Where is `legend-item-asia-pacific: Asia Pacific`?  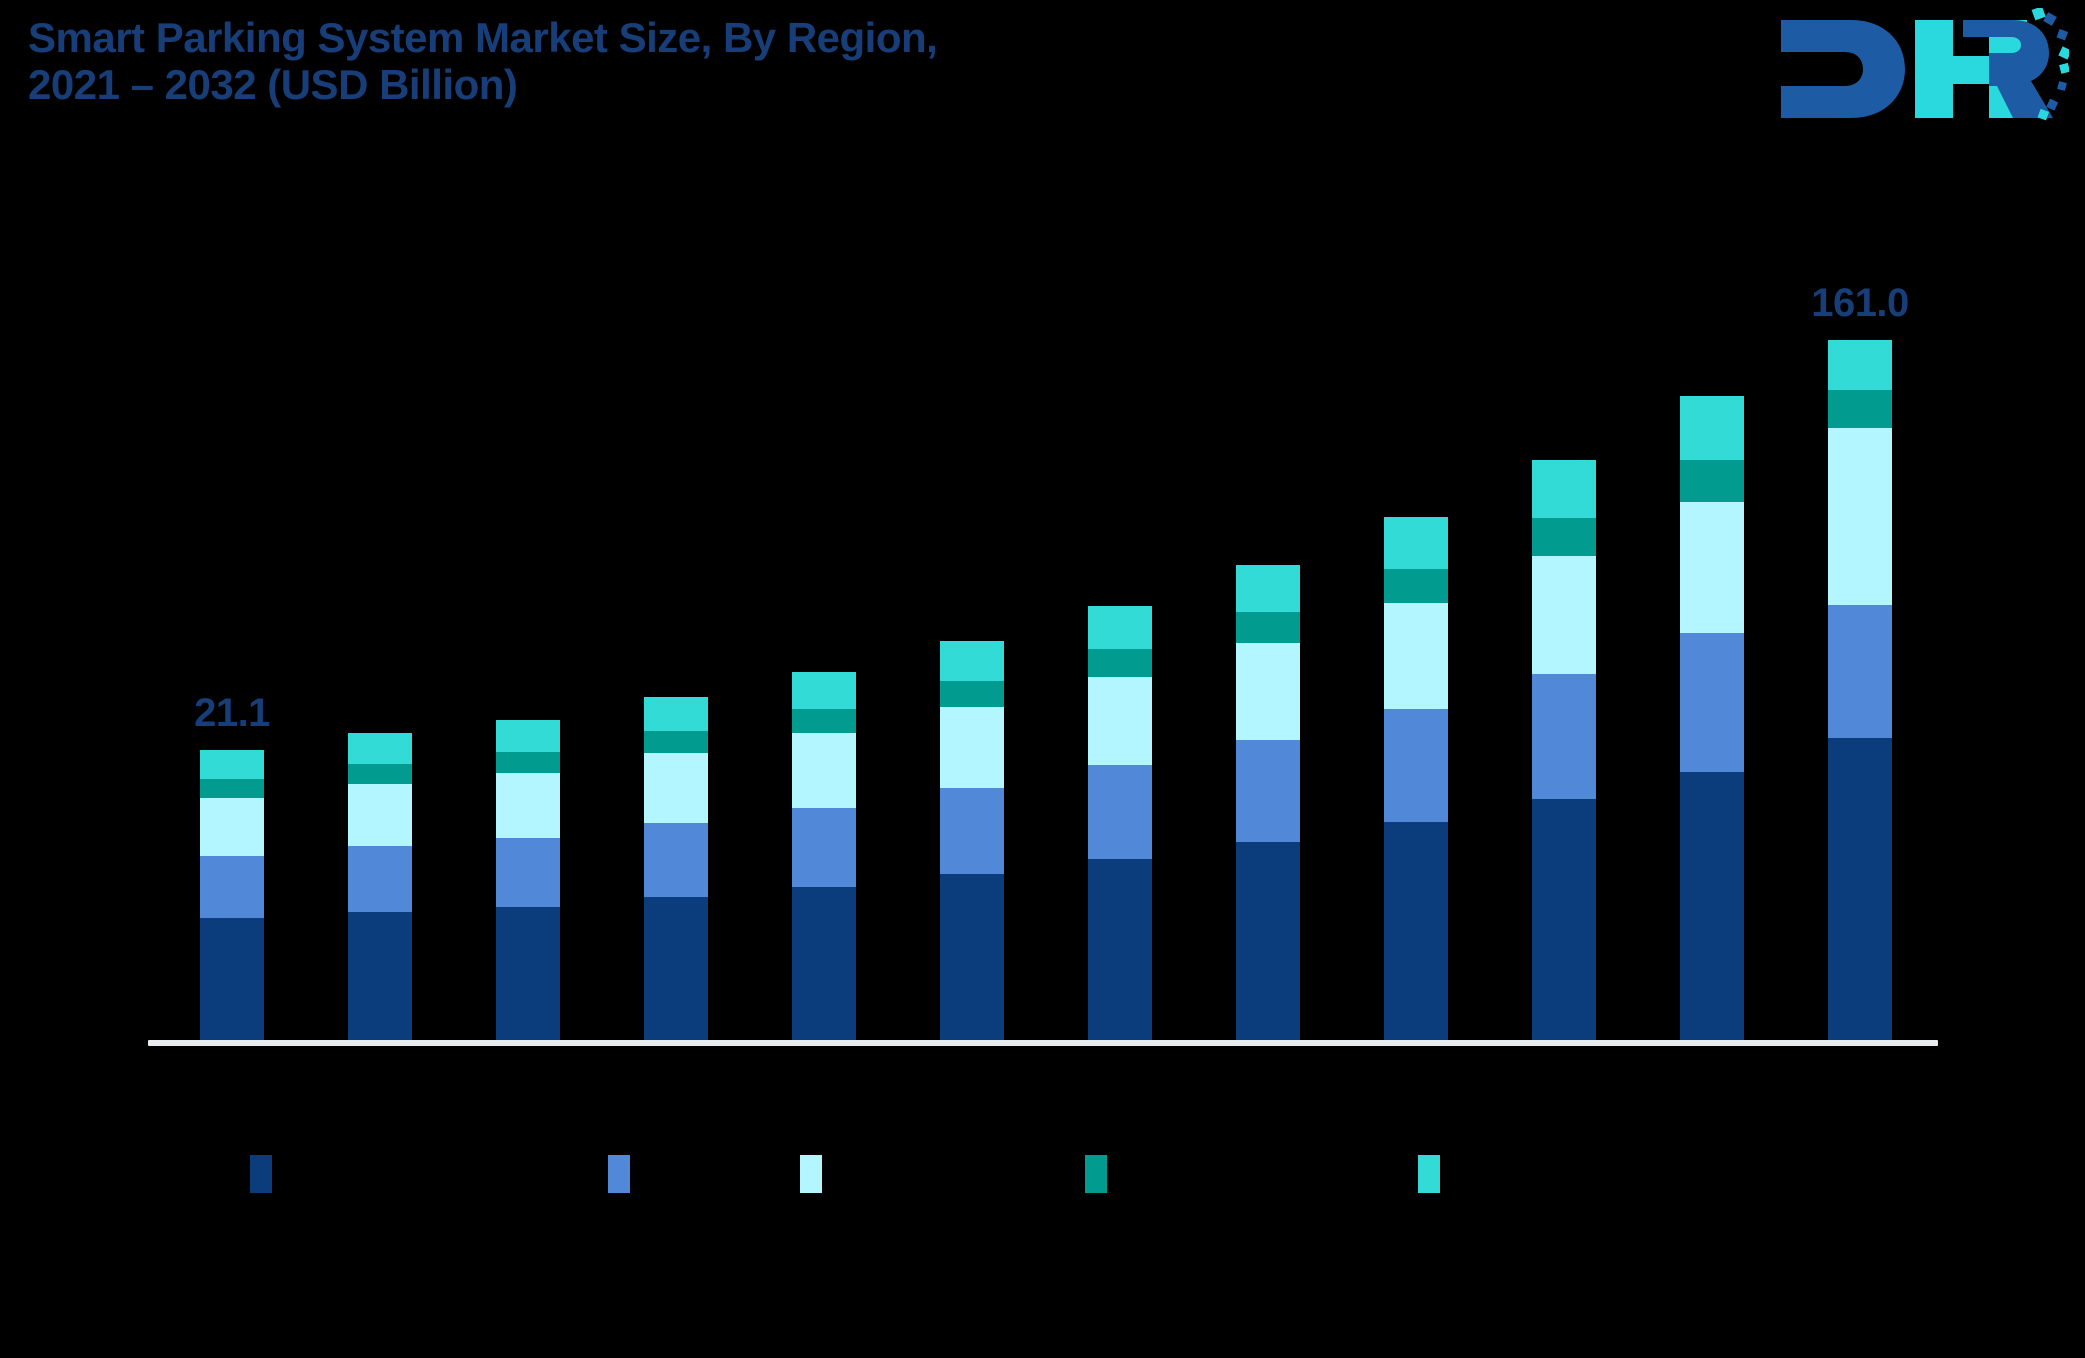 legend-item-asia-pacific: Asia Pacific is located at coordinates (876, 1174).